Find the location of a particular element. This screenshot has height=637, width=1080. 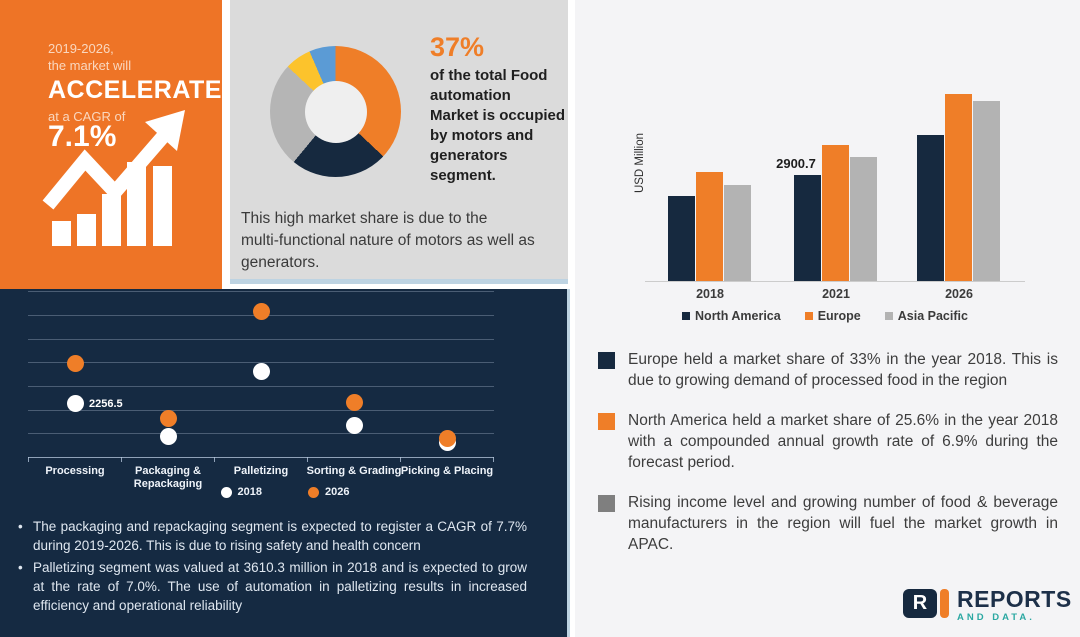

bar-asia-pacific-2018 is located at coordinates (737, 233).